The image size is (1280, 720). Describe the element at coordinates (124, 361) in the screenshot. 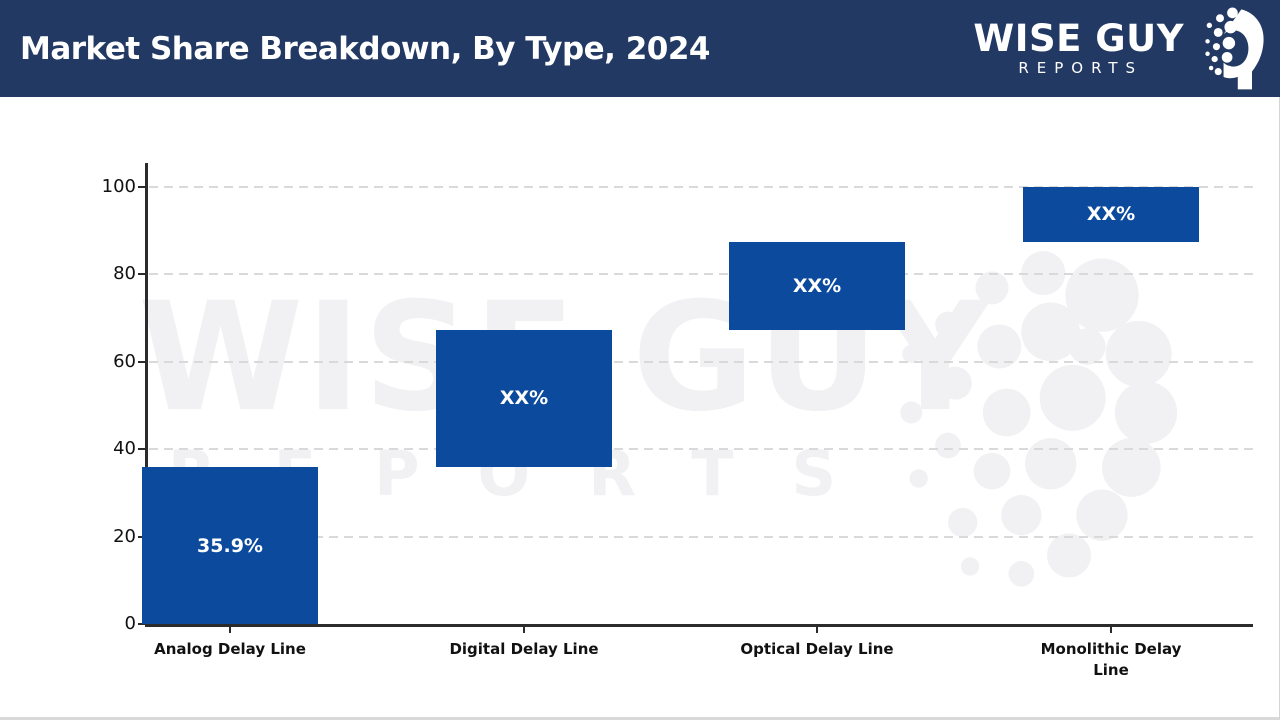

I see `y-tick-label-60: 60` at that location.